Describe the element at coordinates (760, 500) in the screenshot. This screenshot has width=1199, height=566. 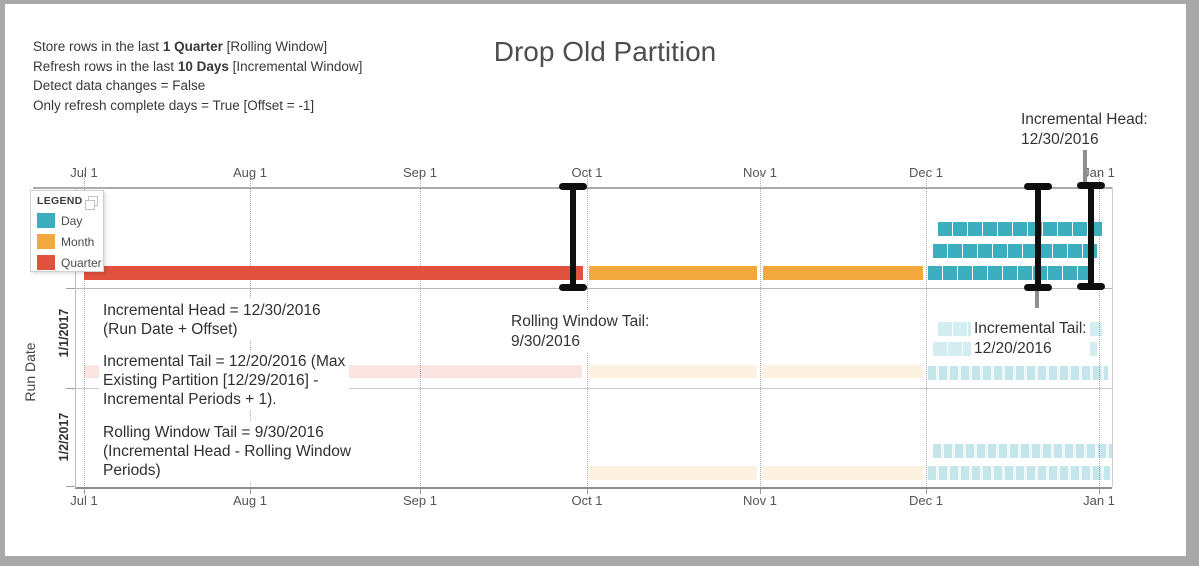
I see `x-axis-label-bottom: Nov 1` at that location.